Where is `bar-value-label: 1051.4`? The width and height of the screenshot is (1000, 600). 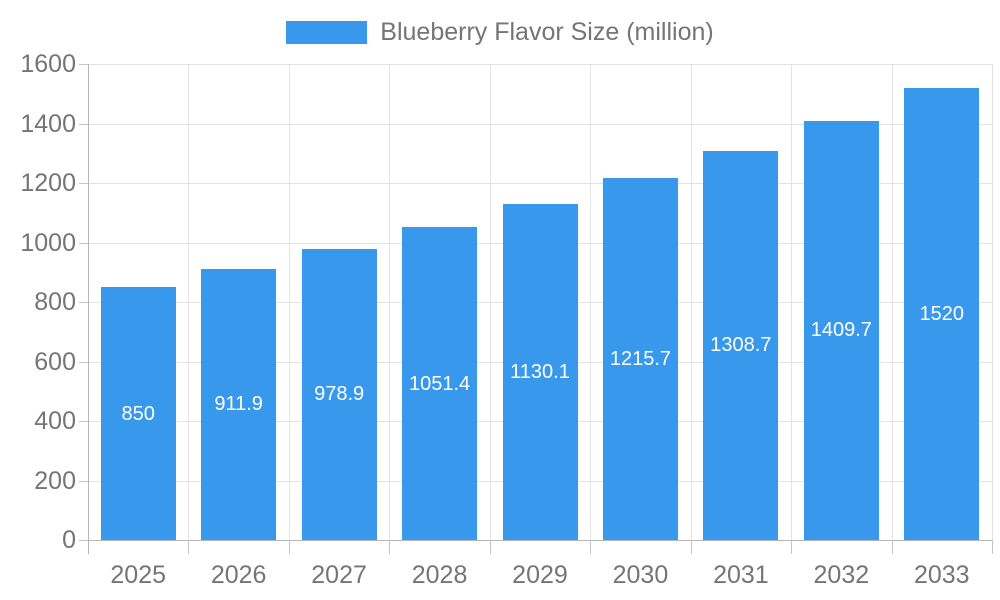
bar-value-label: 1051.4 is located at coordinates (439, 383).